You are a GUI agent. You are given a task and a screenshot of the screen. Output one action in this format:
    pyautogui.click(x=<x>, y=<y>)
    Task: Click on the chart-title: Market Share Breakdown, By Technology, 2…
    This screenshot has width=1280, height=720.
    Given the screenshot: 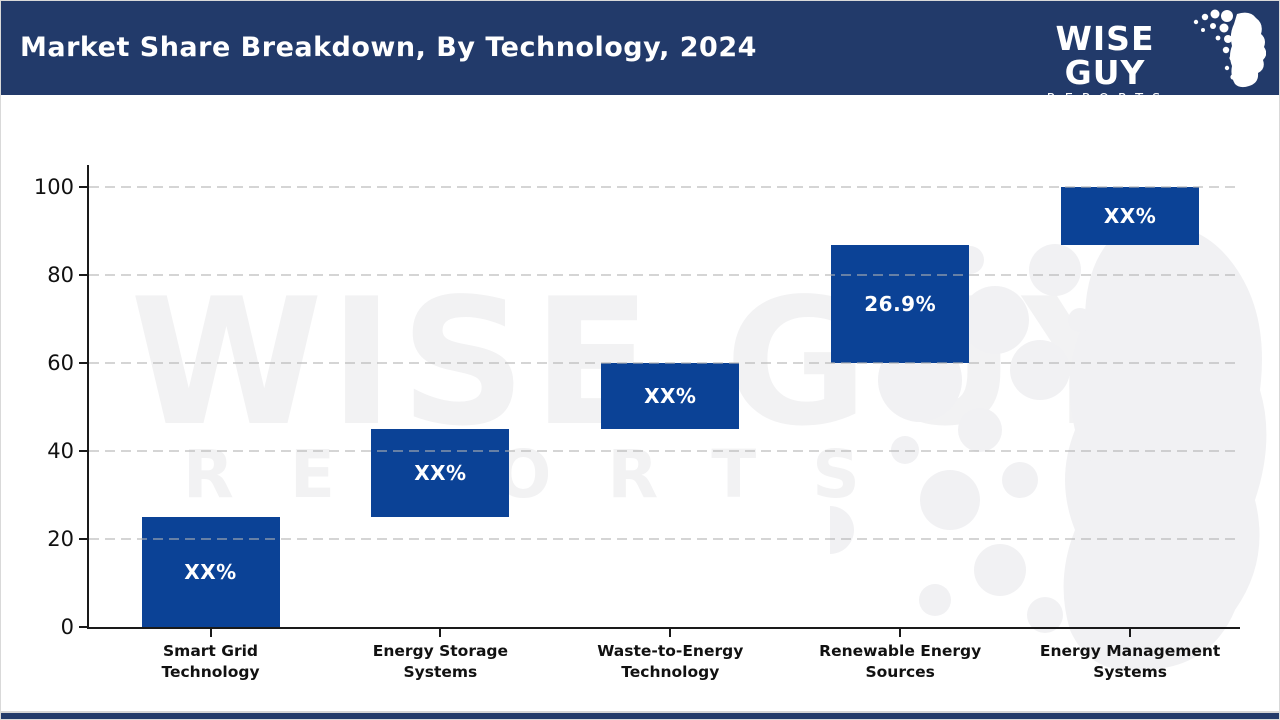 What is the action you would take?
    pyautogui.click(x=388, y=47)
    